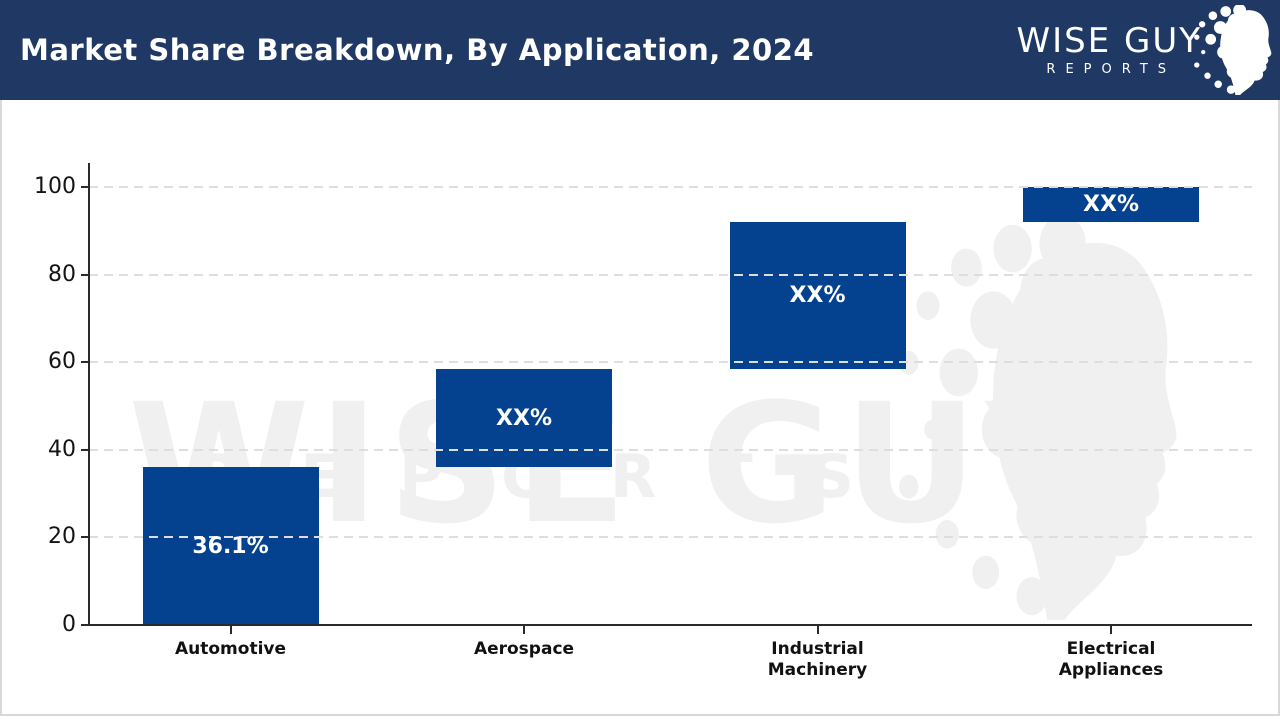 Image resolution: width=1280 pixels, height=720 pixels. Describe the element at coordinates (89, 394) in the screenshot. I see `y-axis-line` at that location.